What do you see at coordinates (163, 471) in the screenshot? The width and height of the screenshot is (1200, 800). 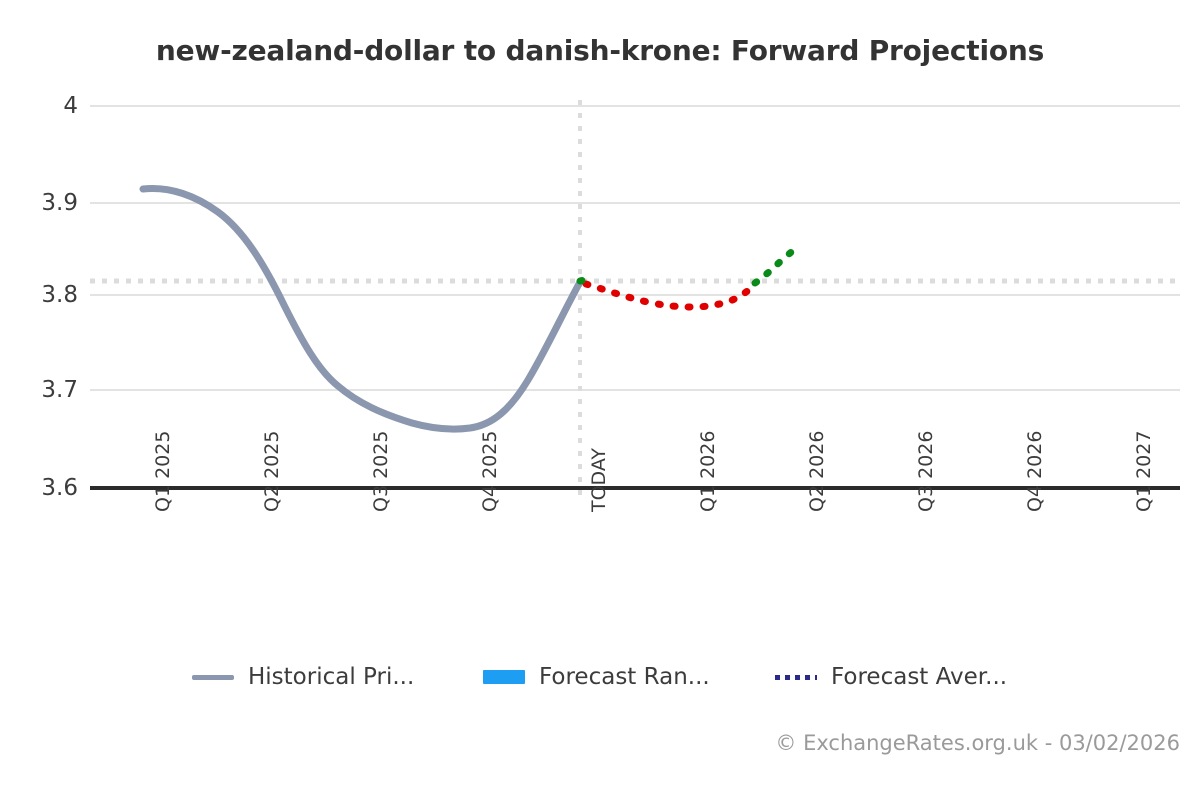 I see `x-axis-tick-q1-2025: Q1 2025` at bounding box center [163, 471].